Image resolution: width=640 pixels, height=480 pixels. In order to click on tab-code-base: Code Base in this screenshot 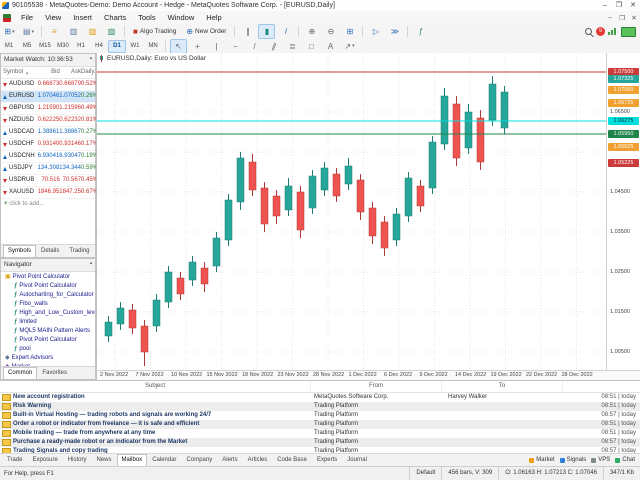, I will do `click(292, 460)`.